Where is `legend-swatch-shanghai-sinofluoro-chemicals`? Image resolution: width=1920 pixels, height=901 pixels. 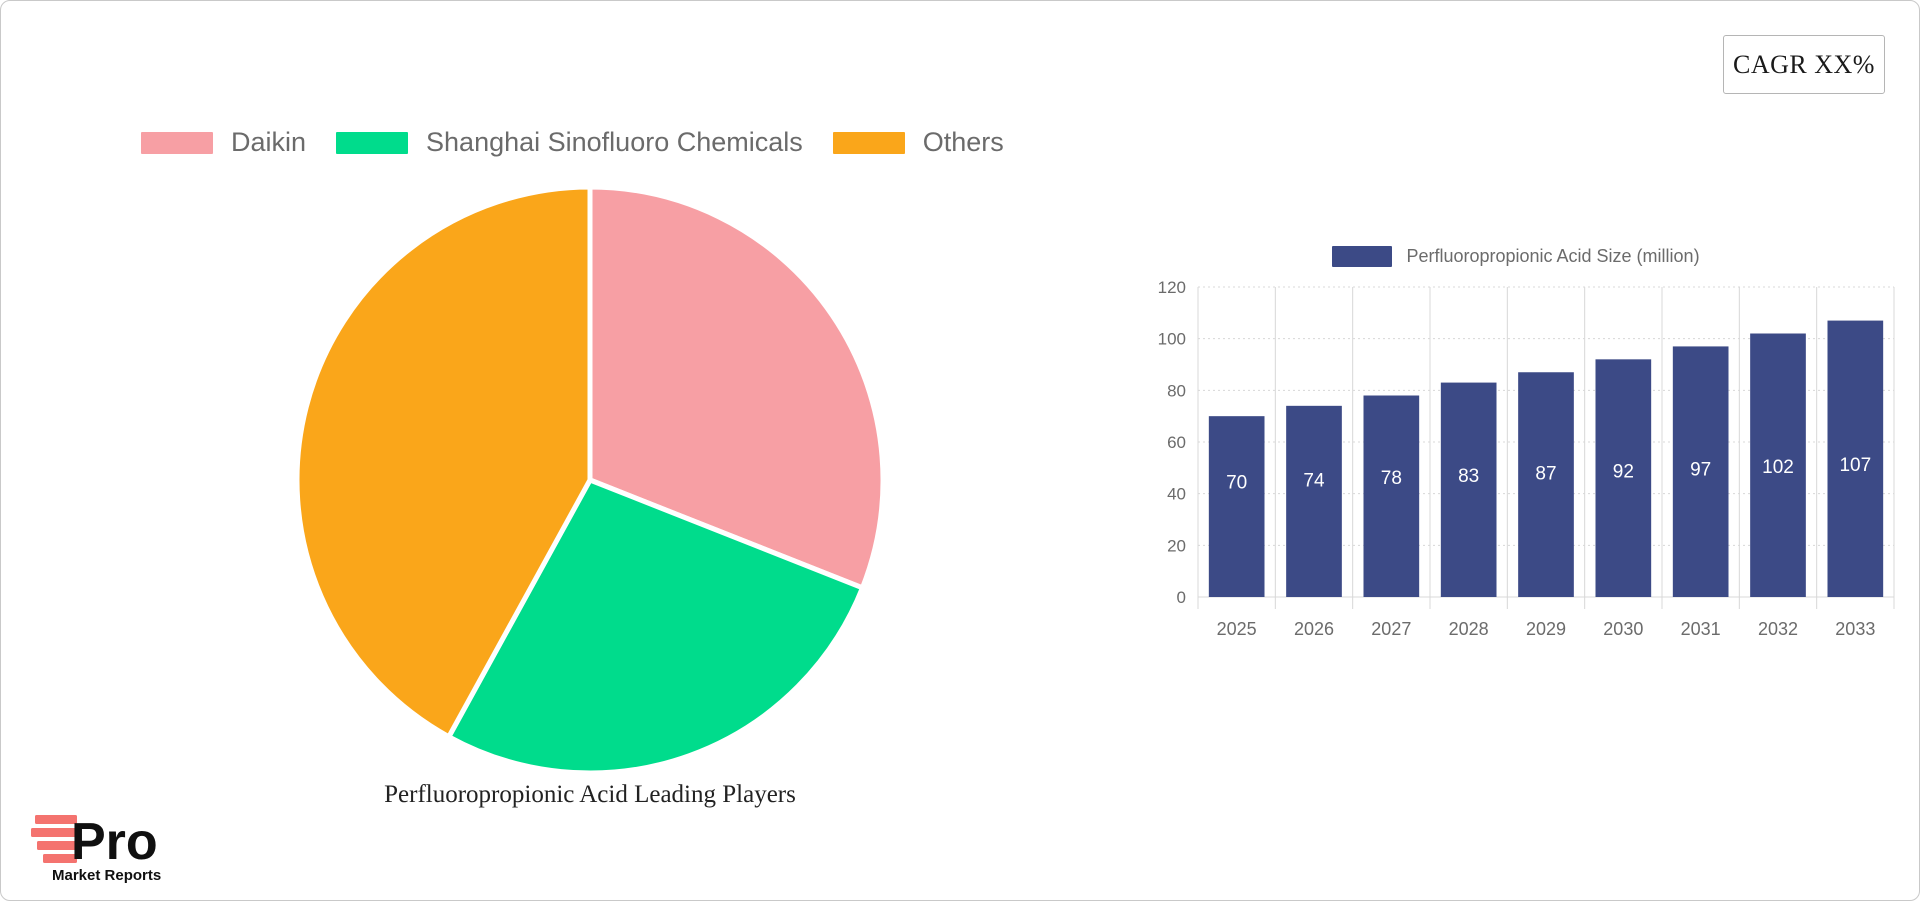
legend-swatch-shanghai-sinofluoro-chemicals is located at coordinates (372, 142).